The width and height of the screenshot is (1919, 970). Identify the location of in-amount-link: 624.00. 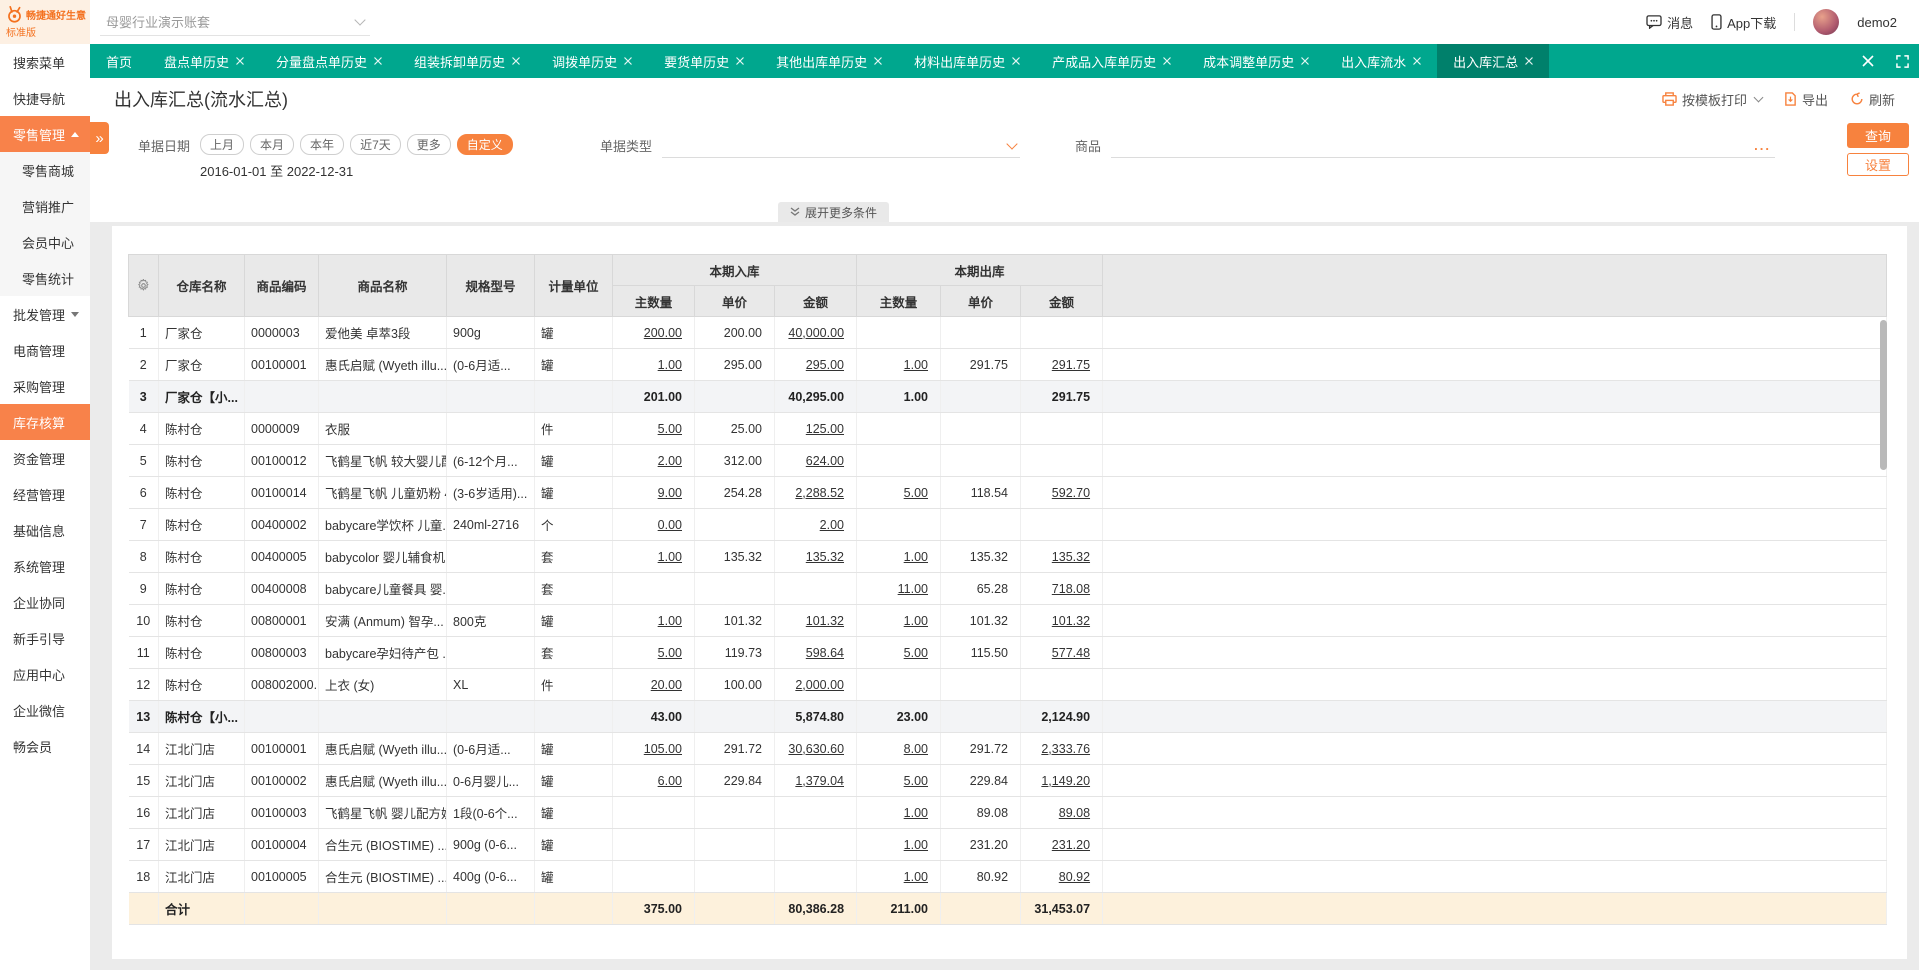
(825, 460).